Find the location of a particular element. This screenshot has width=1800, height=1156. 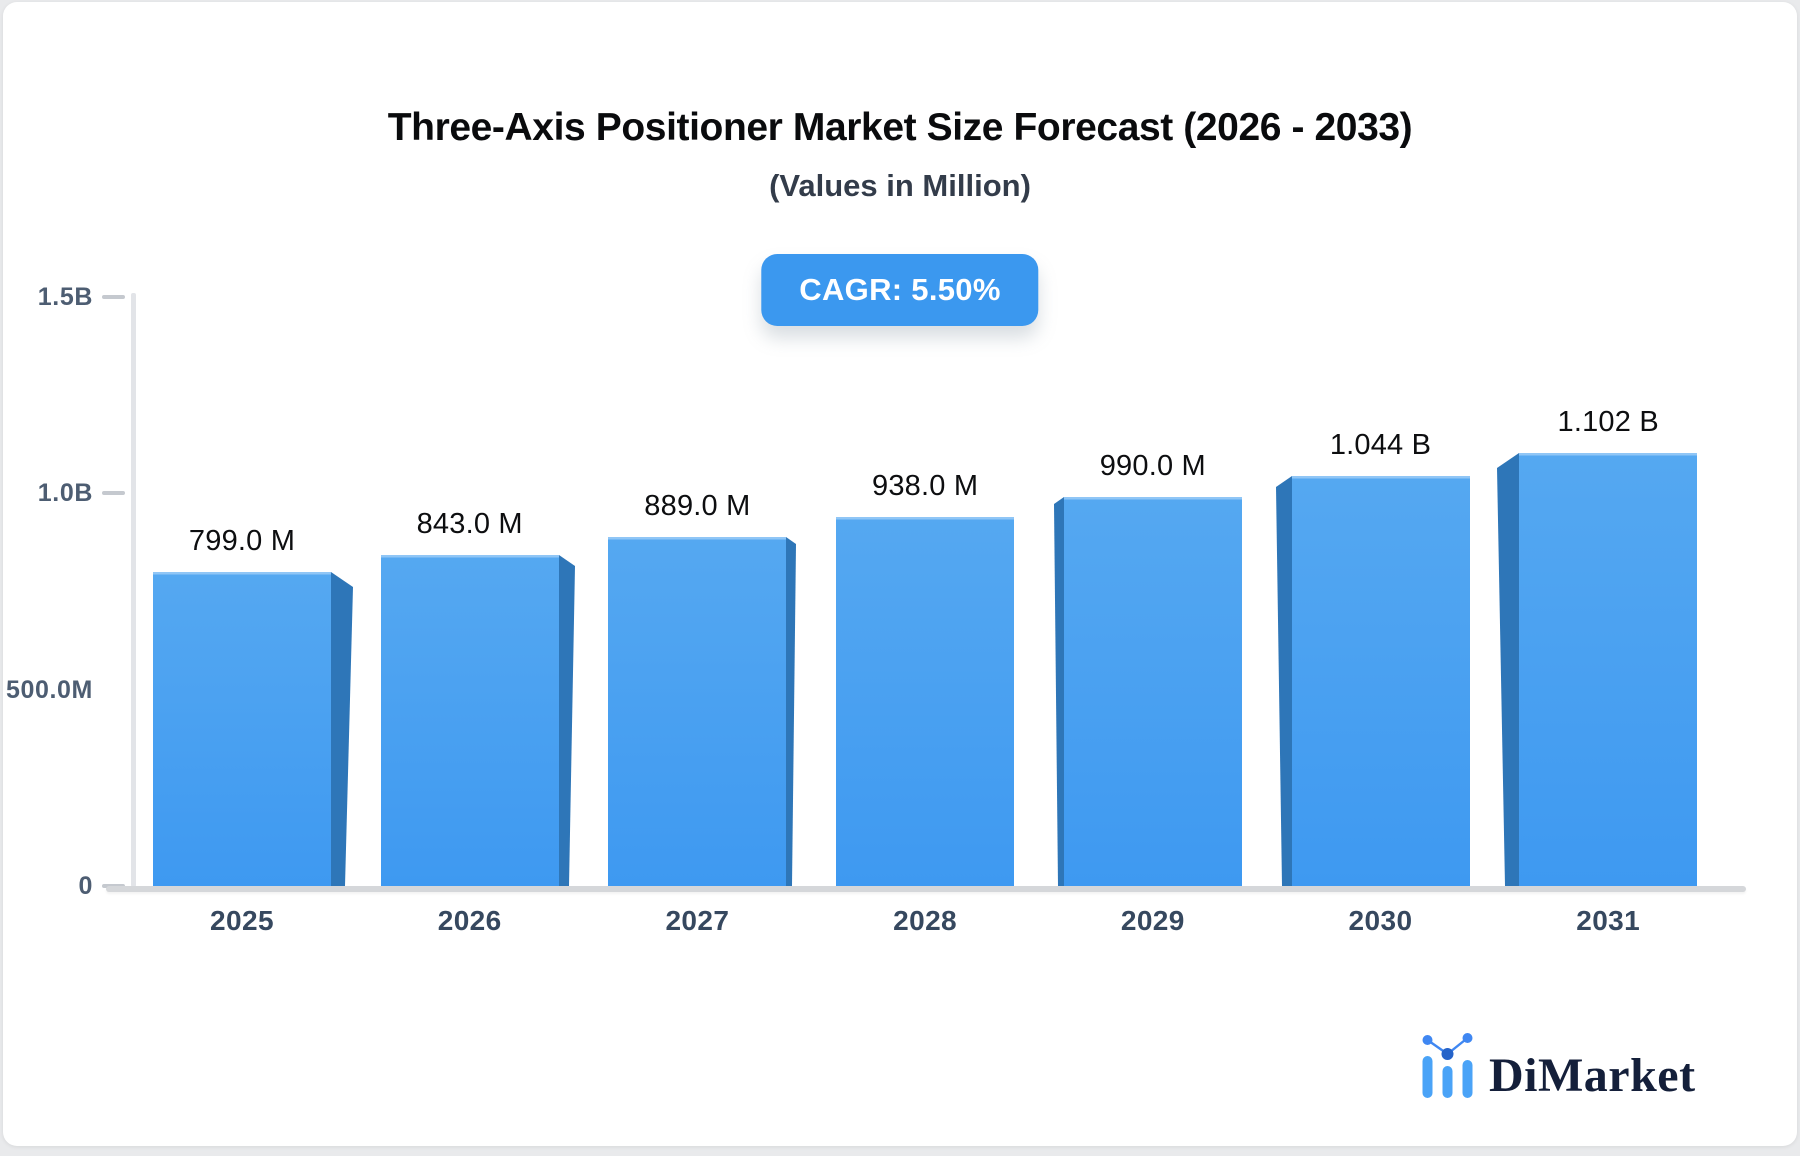

bar-value-label-2031: 1.102 B is located at coordinates (1608, 422).